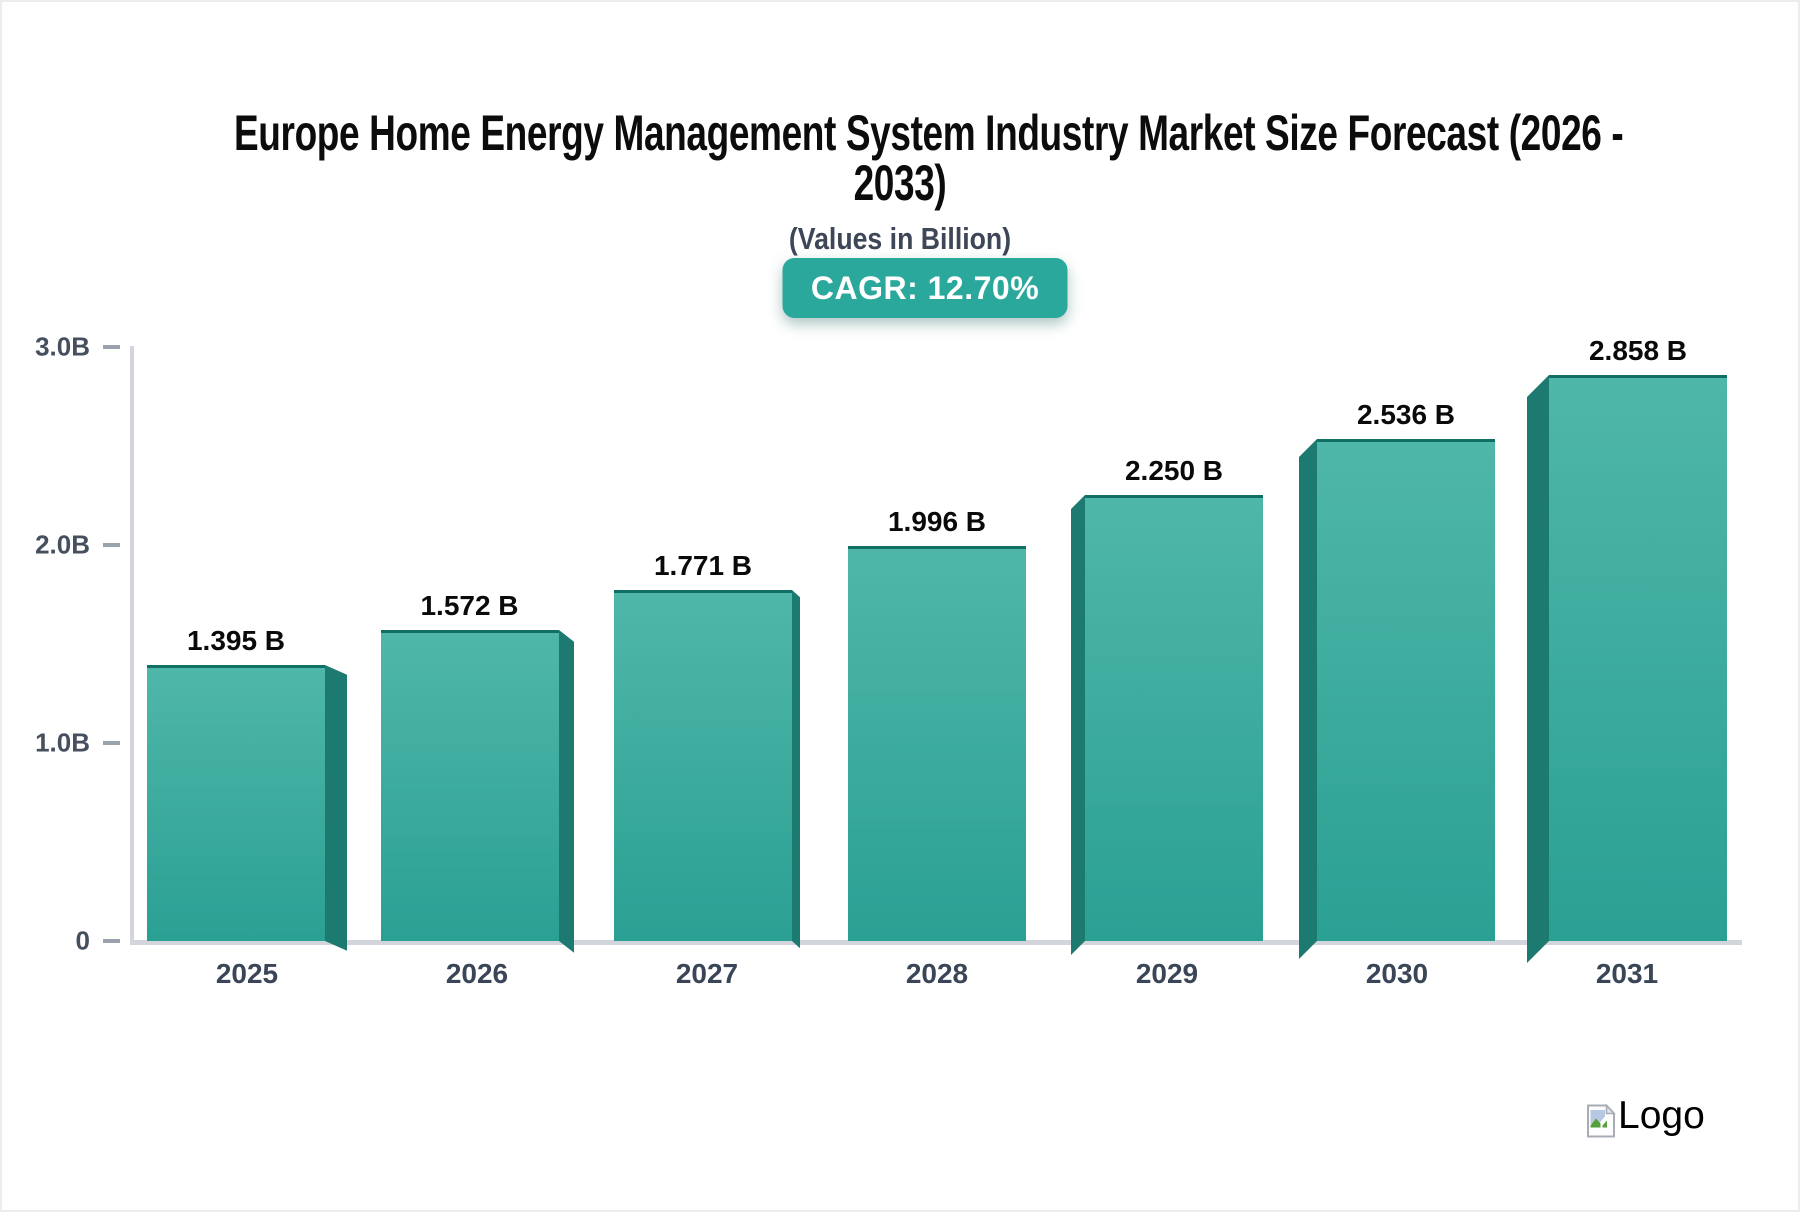 Image resolution: width=1800 pixels, height=1212 pixels. I want to click on y-axis-tick-label: 1.0B, so click(62, 742).